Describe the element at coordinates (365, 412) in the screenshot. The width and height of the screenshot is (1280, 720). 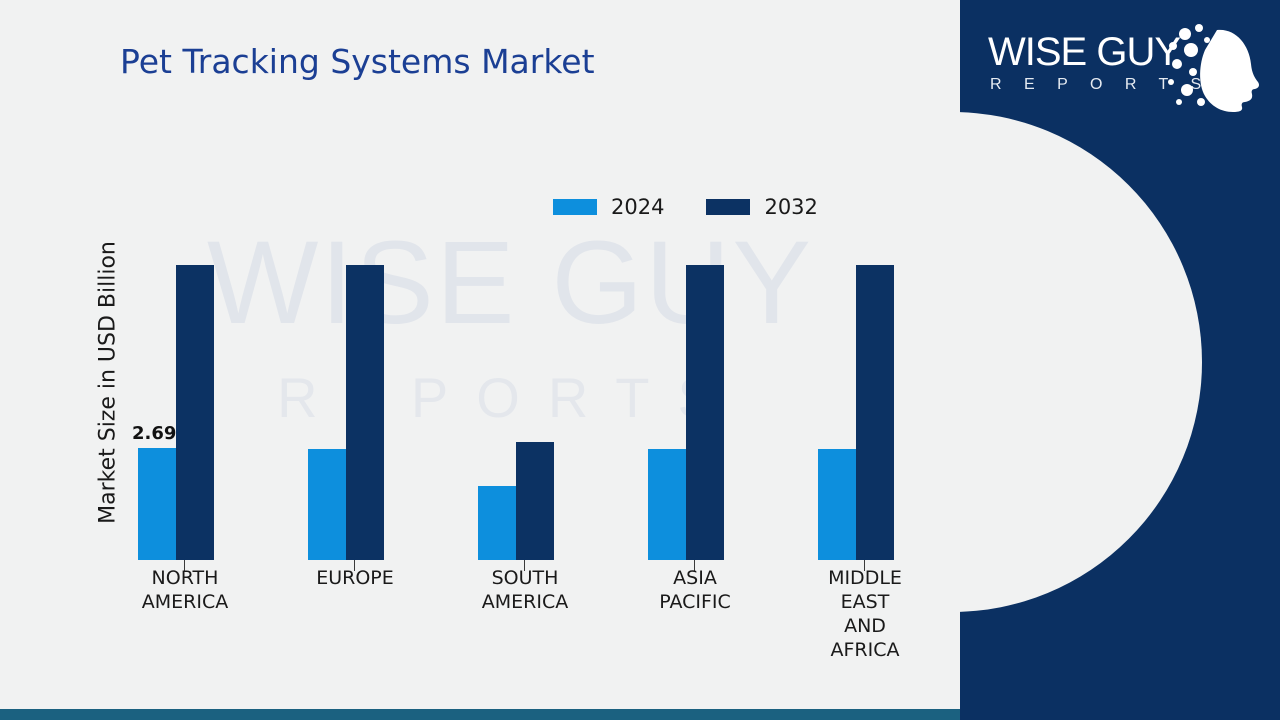
I see `bar-2032-europe` at that location.